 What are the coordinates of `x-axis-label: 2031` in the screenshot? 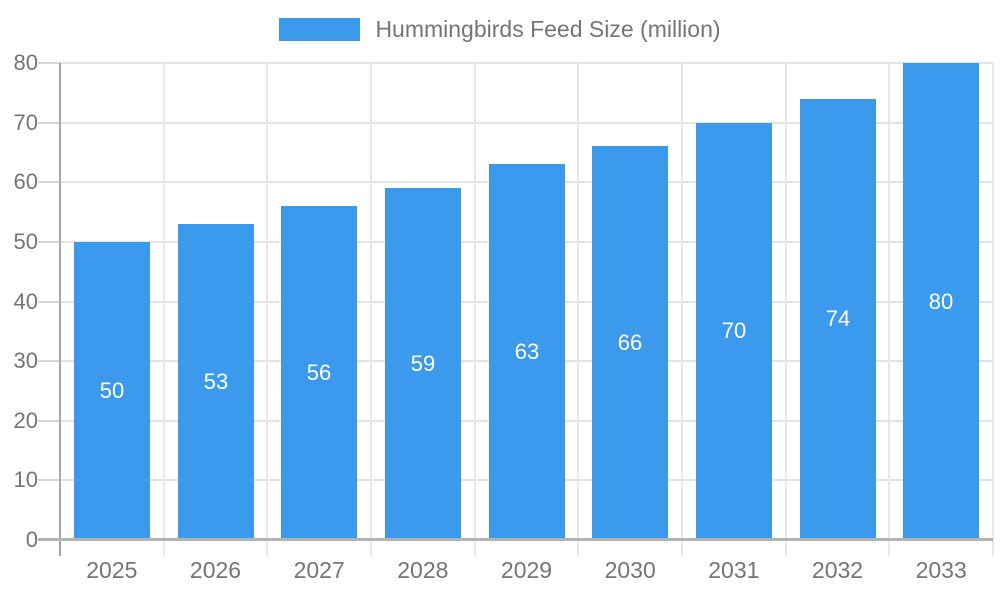 It's located at (734, 570).